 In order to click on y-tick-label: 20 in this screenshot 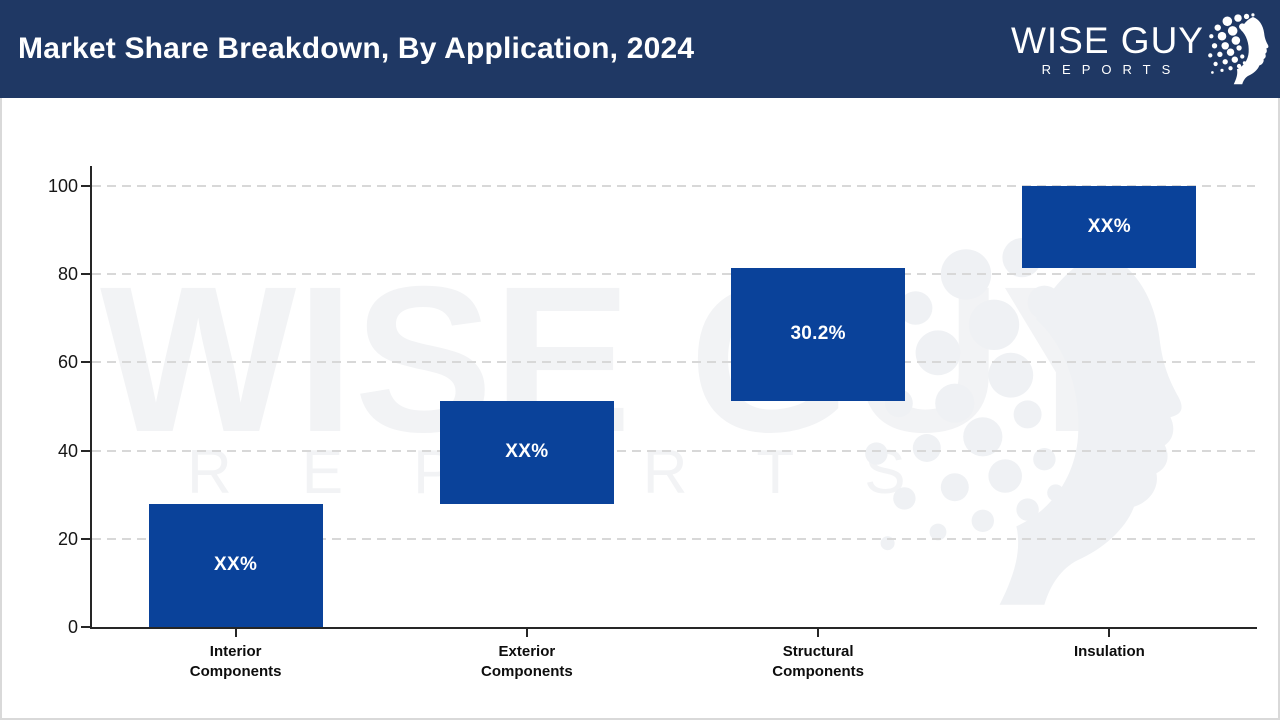, I will do `click(67, 538)`.